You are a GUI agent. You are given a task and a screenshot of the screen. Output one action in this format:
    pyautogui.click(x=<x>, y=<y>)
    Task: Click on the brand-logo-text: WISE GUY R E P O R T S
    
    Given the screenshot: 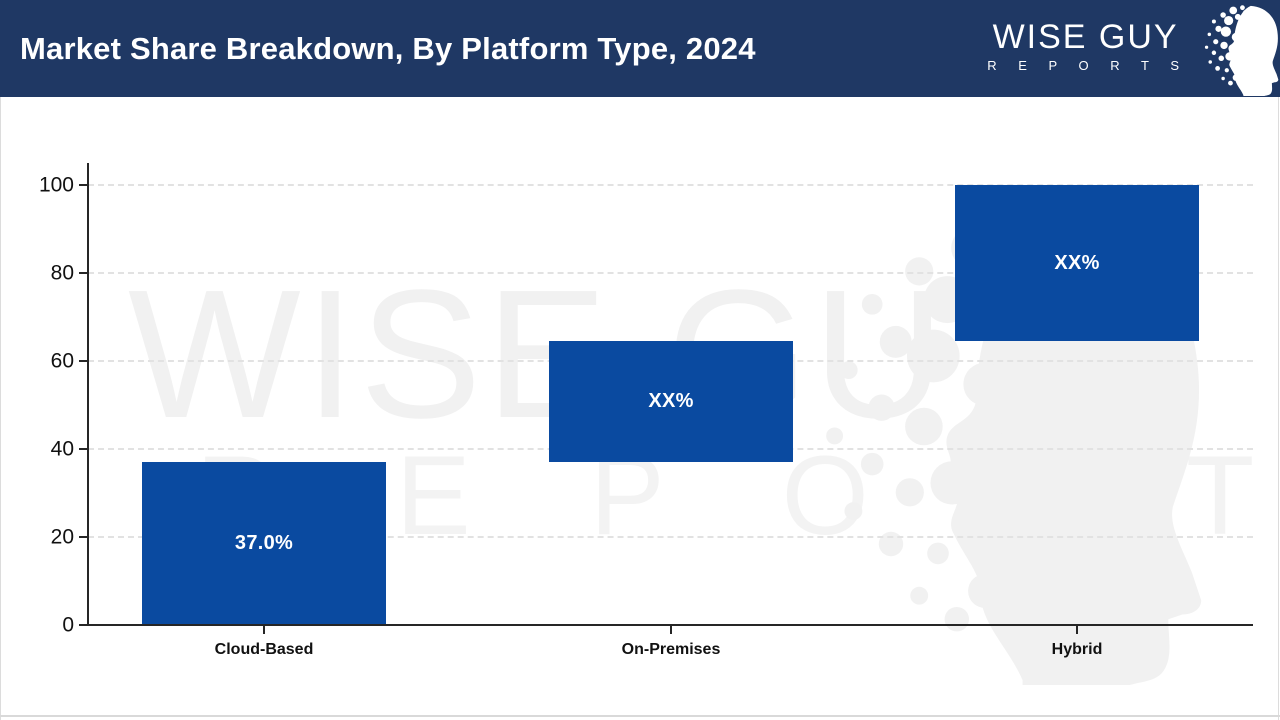 What is the action you would take?
    pyautogui.click(x=1085, y=46)
    